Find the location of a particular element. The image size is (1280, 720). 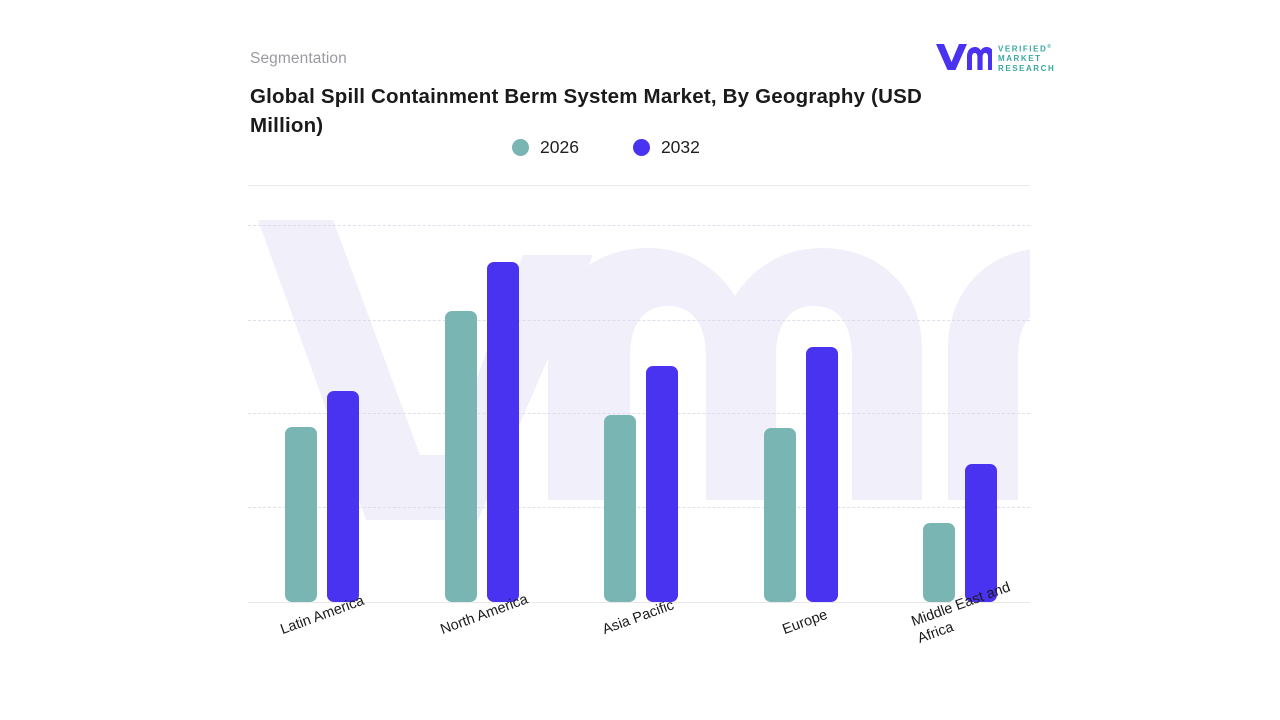

legend-item-2032: 2032 is located at coordinates (666, 147).